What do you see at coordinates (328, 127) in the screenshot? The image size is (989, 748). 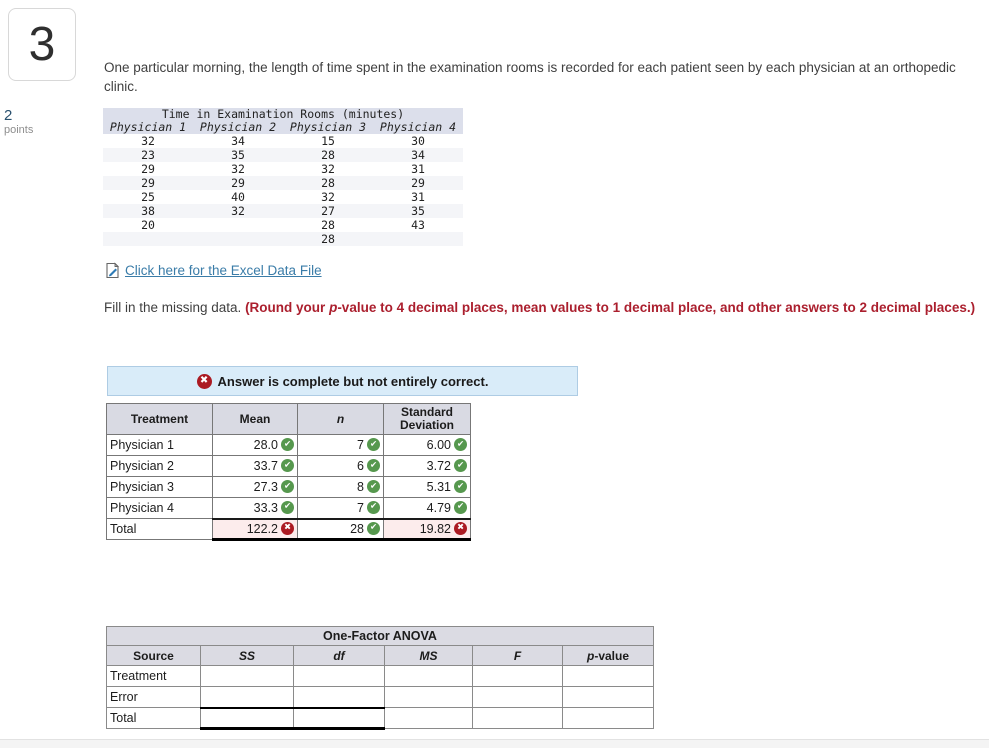 I see `col-physician-3: Physician 3` at bounding box center [328, 127].